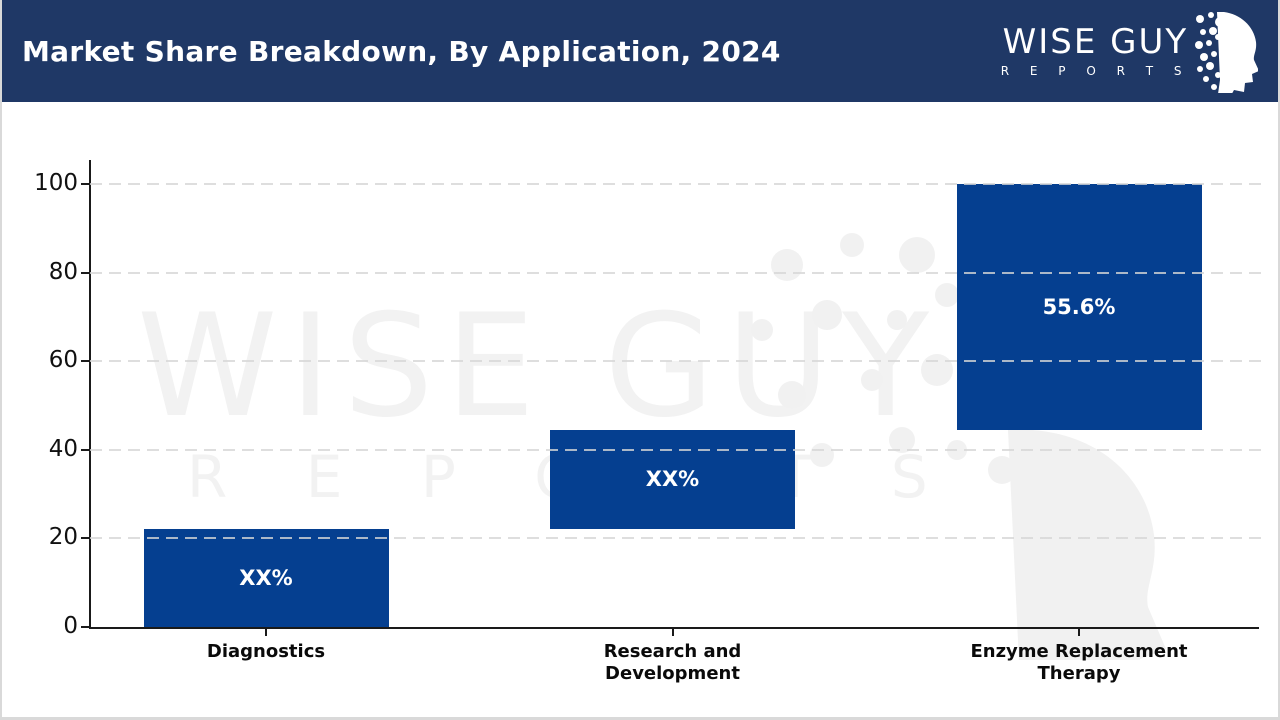 The image size is (1280, 720). I want to click on bar-0: XX%, so click(266, 577).